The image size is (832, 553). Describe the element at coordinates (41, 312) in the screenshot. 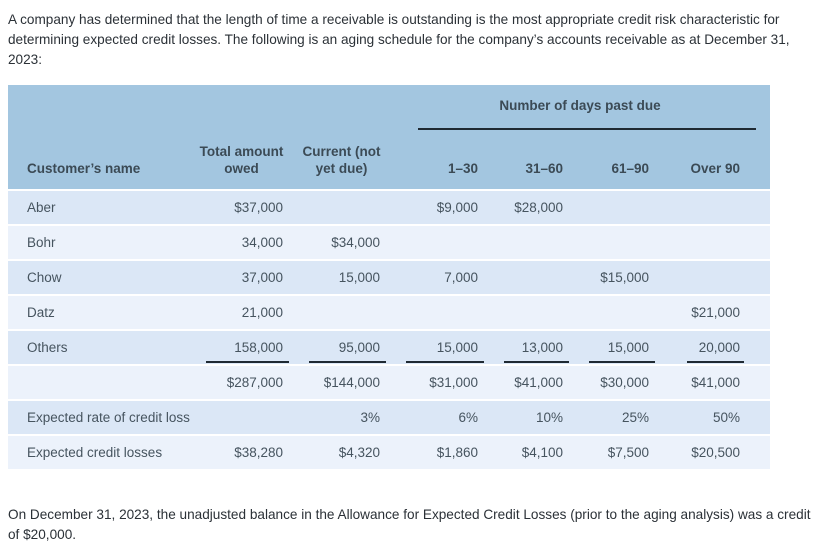

I see `row-label-cell: Datz` at that location.